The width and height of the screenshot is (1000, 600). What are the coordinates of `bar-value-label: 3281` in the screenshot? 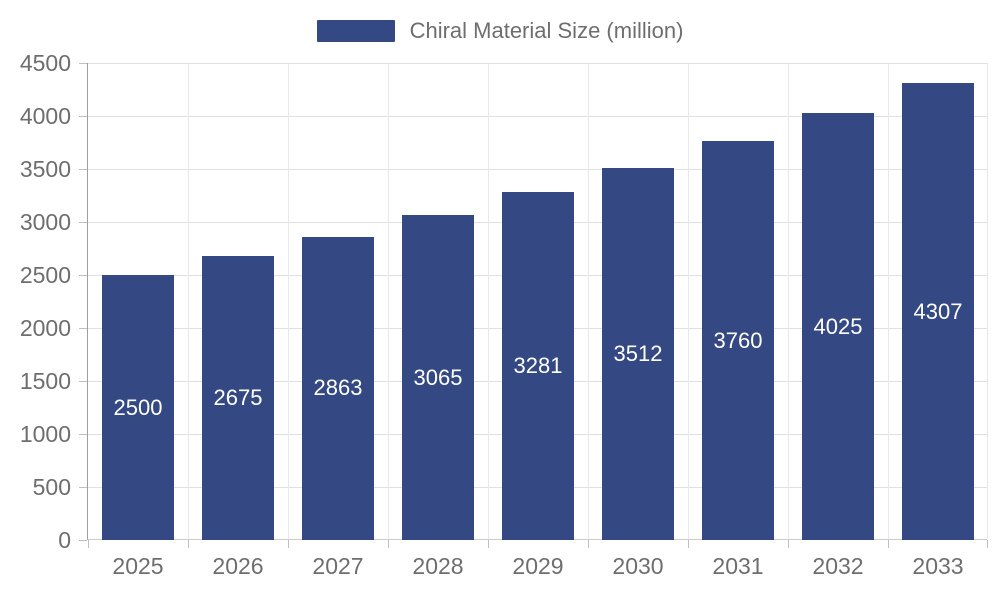 It's located at (538, 366).